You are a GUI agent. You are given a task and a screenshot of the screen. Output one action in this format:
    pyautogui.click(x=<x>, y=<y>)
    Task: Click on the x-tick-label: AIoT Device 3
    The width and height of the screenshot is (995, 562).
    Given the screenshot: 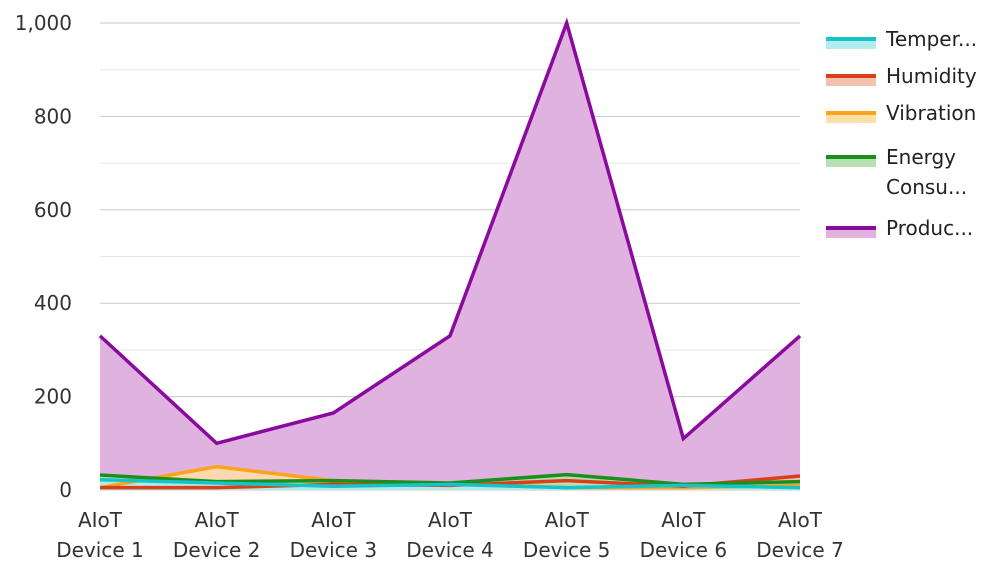 What is the action you would take?
    pyautogui.click(x=333, y=535)
    